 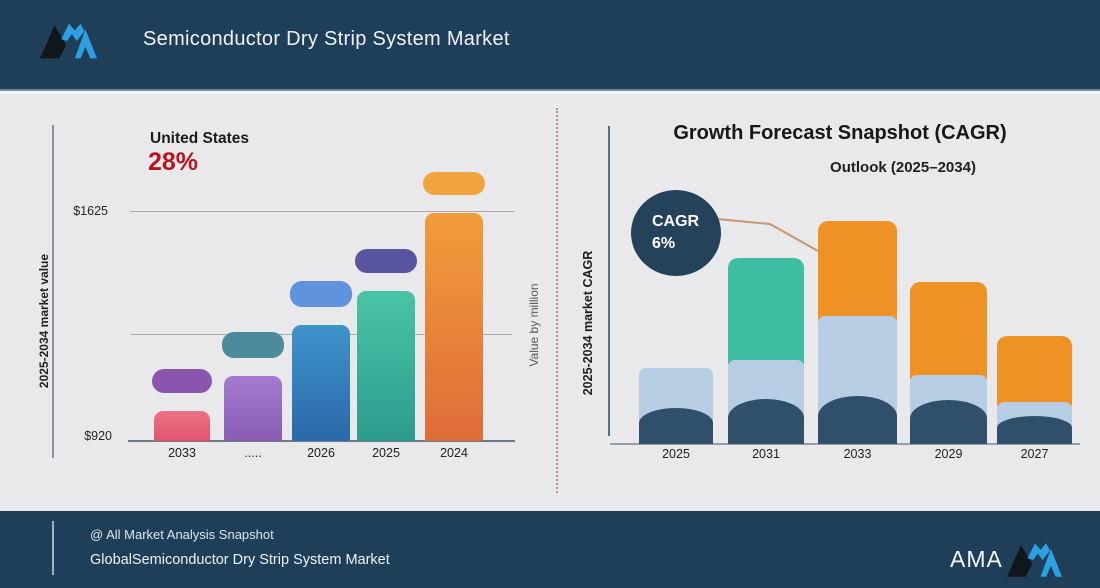 What do you see at coordinates (857, 270) in the screenshot?
I see `right-bar-2033-orange-segment` at bounding box center [857, 270].